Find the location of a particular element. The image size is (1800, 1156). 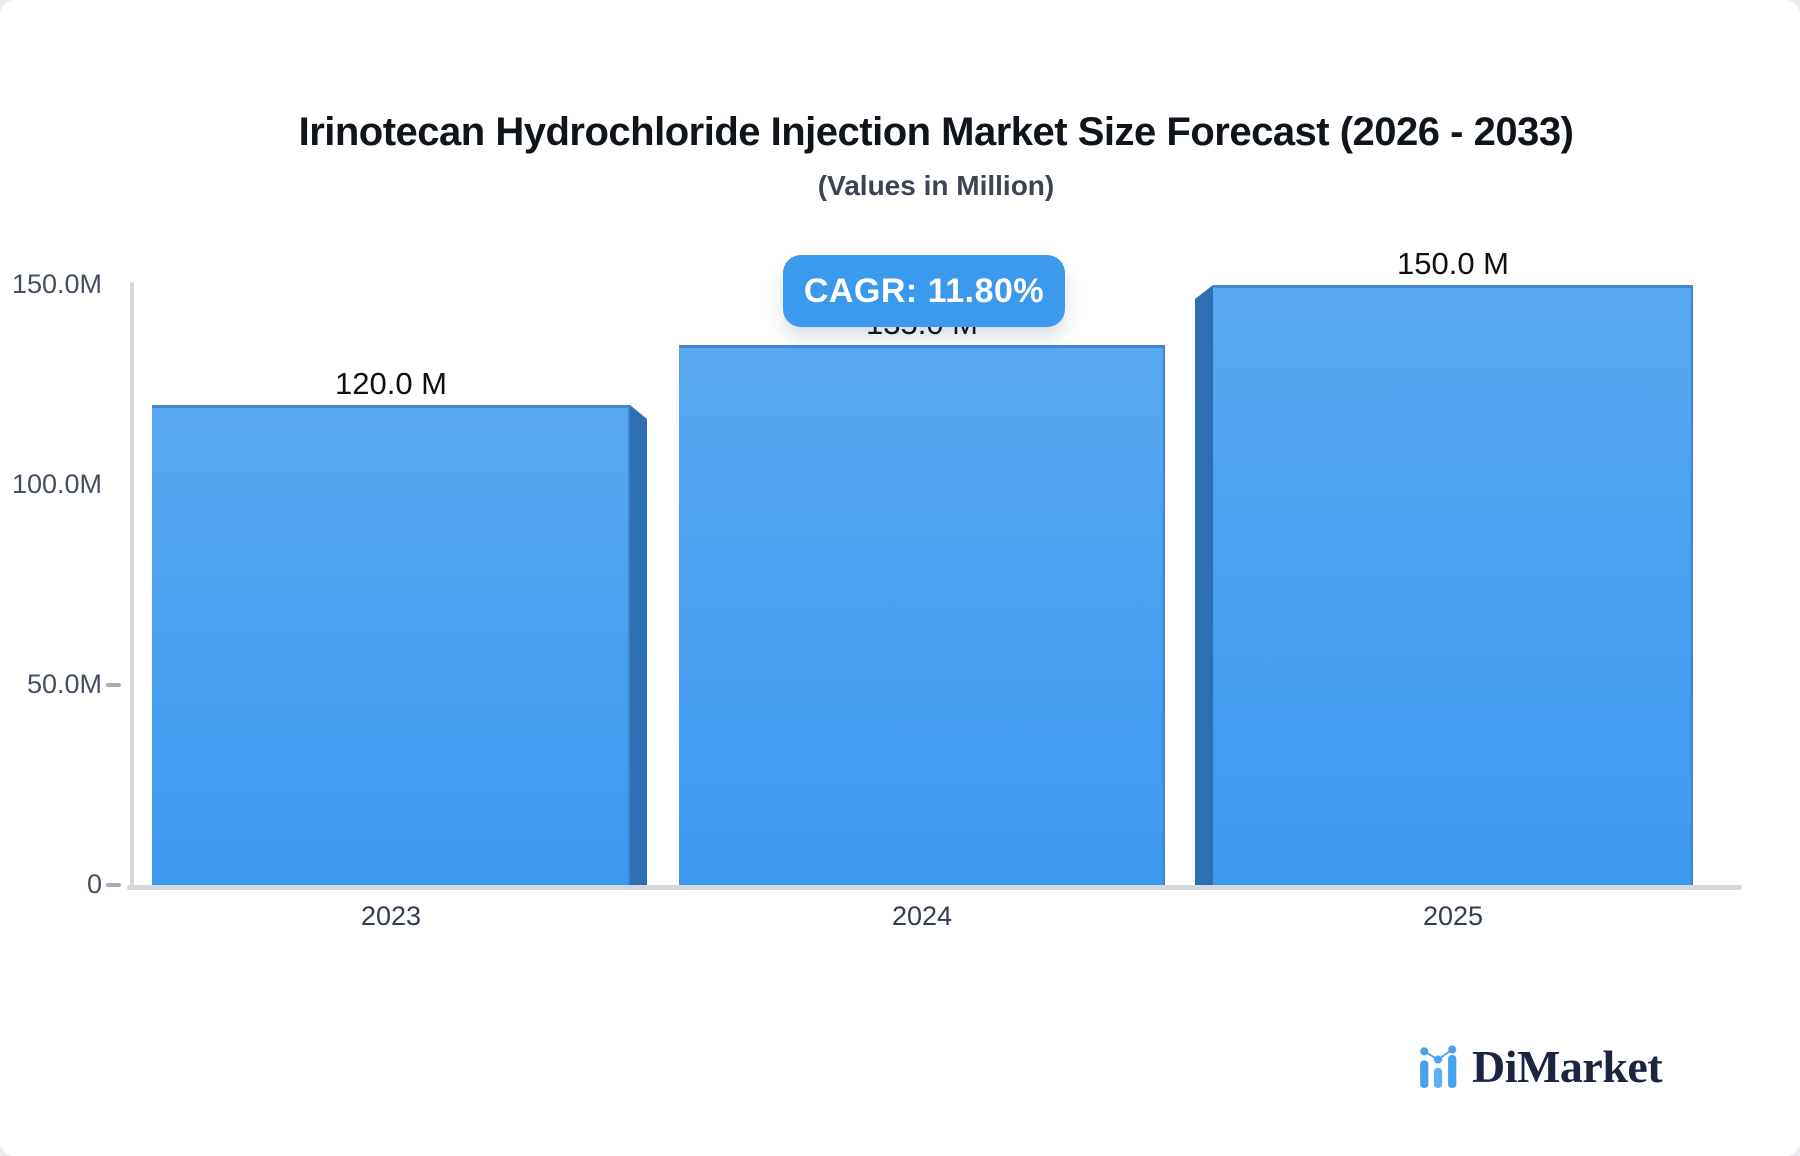

chart-subtitle: (Values in Million) is located at coordinates (936, 185).